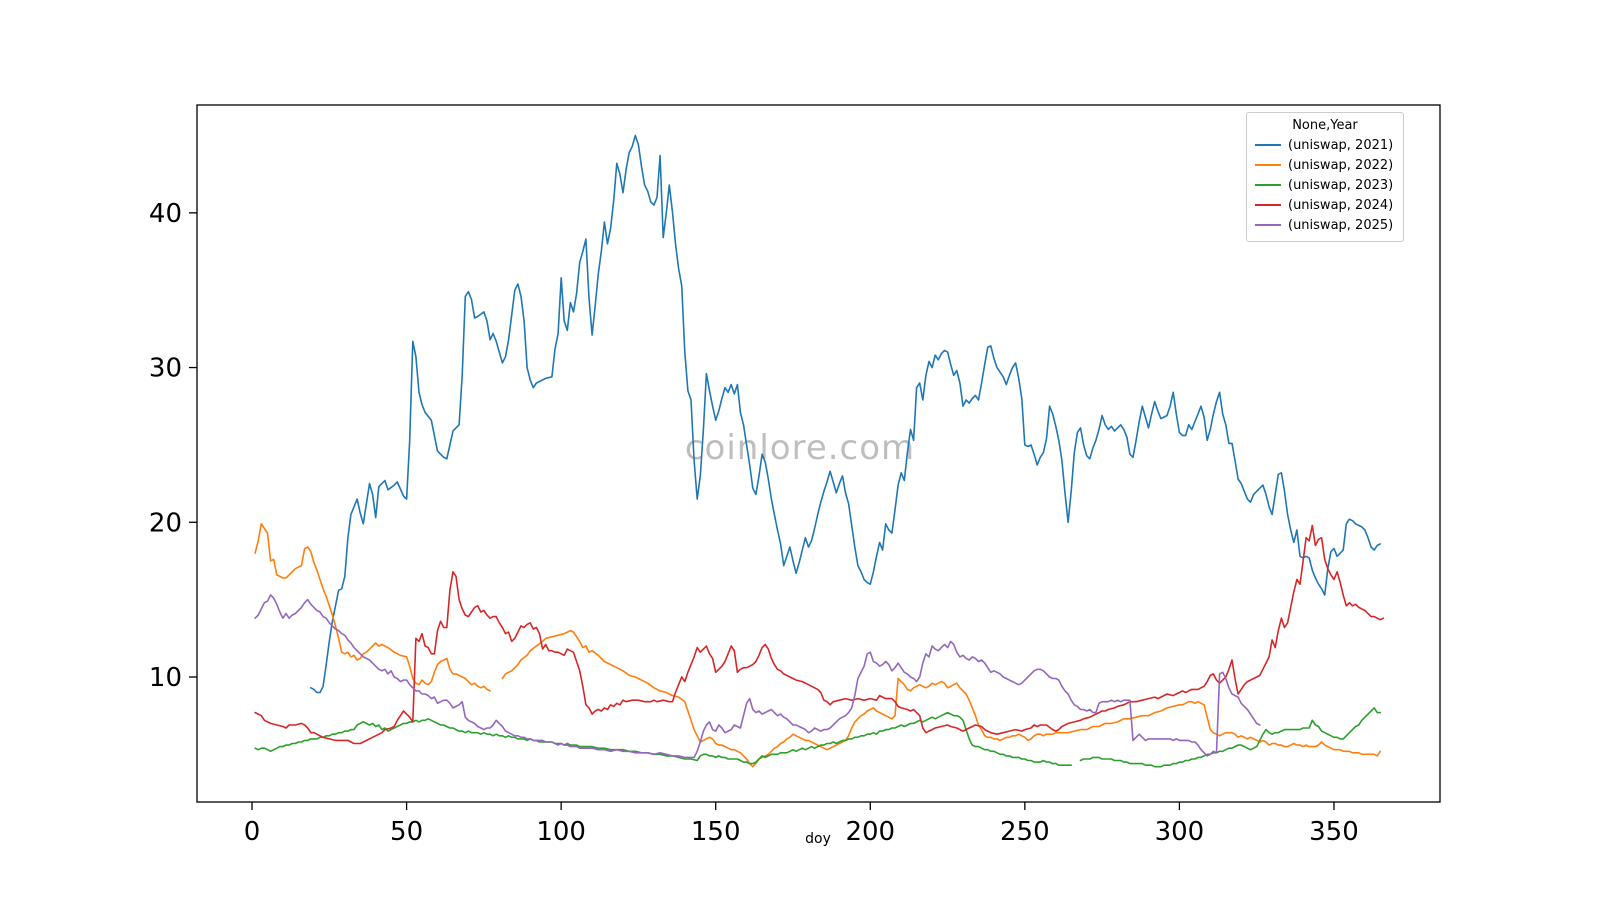 This screenshot has height=900, width=1600. I want to click on x-tick-label: 300, so click(1180, 832).